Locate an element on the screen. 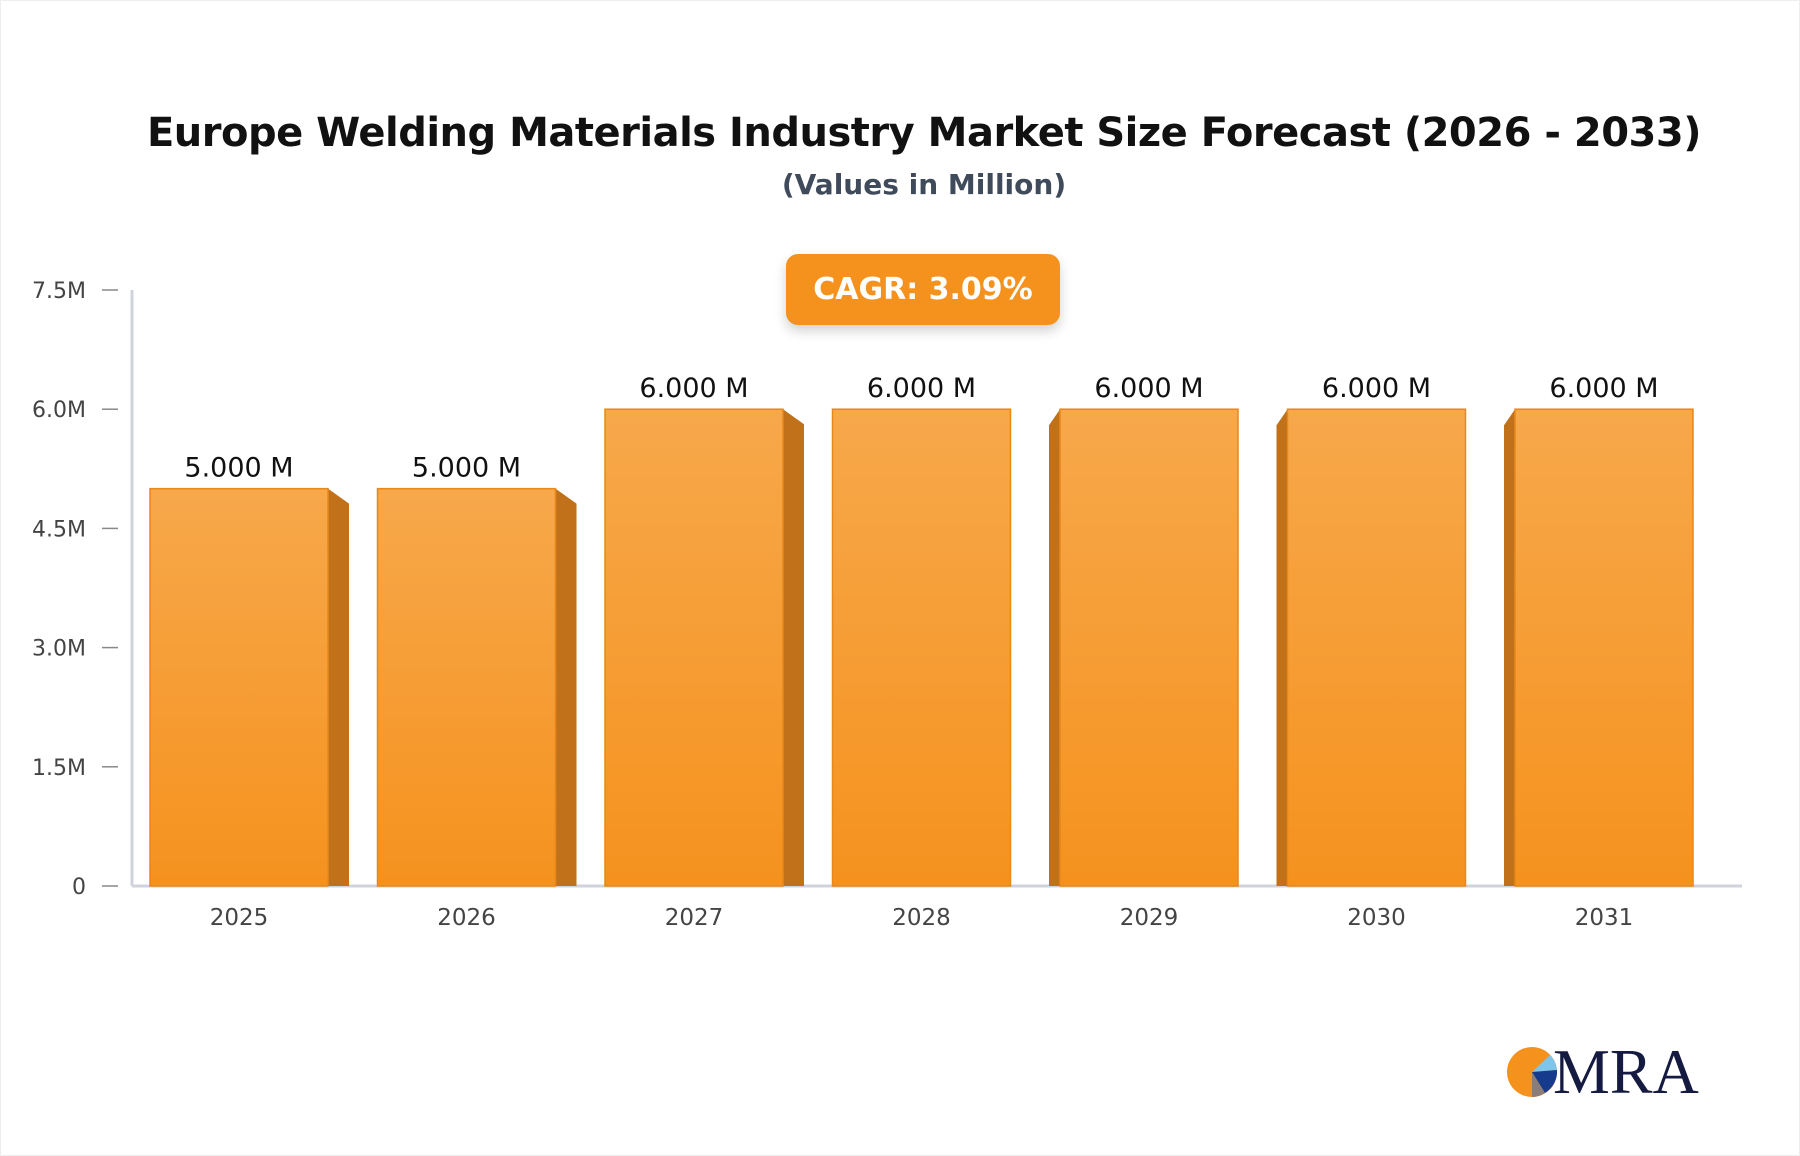 Image resolution: width=1800 pixels, height=1156 pixels. bar-2029 is located at coordinates (1149, 647).